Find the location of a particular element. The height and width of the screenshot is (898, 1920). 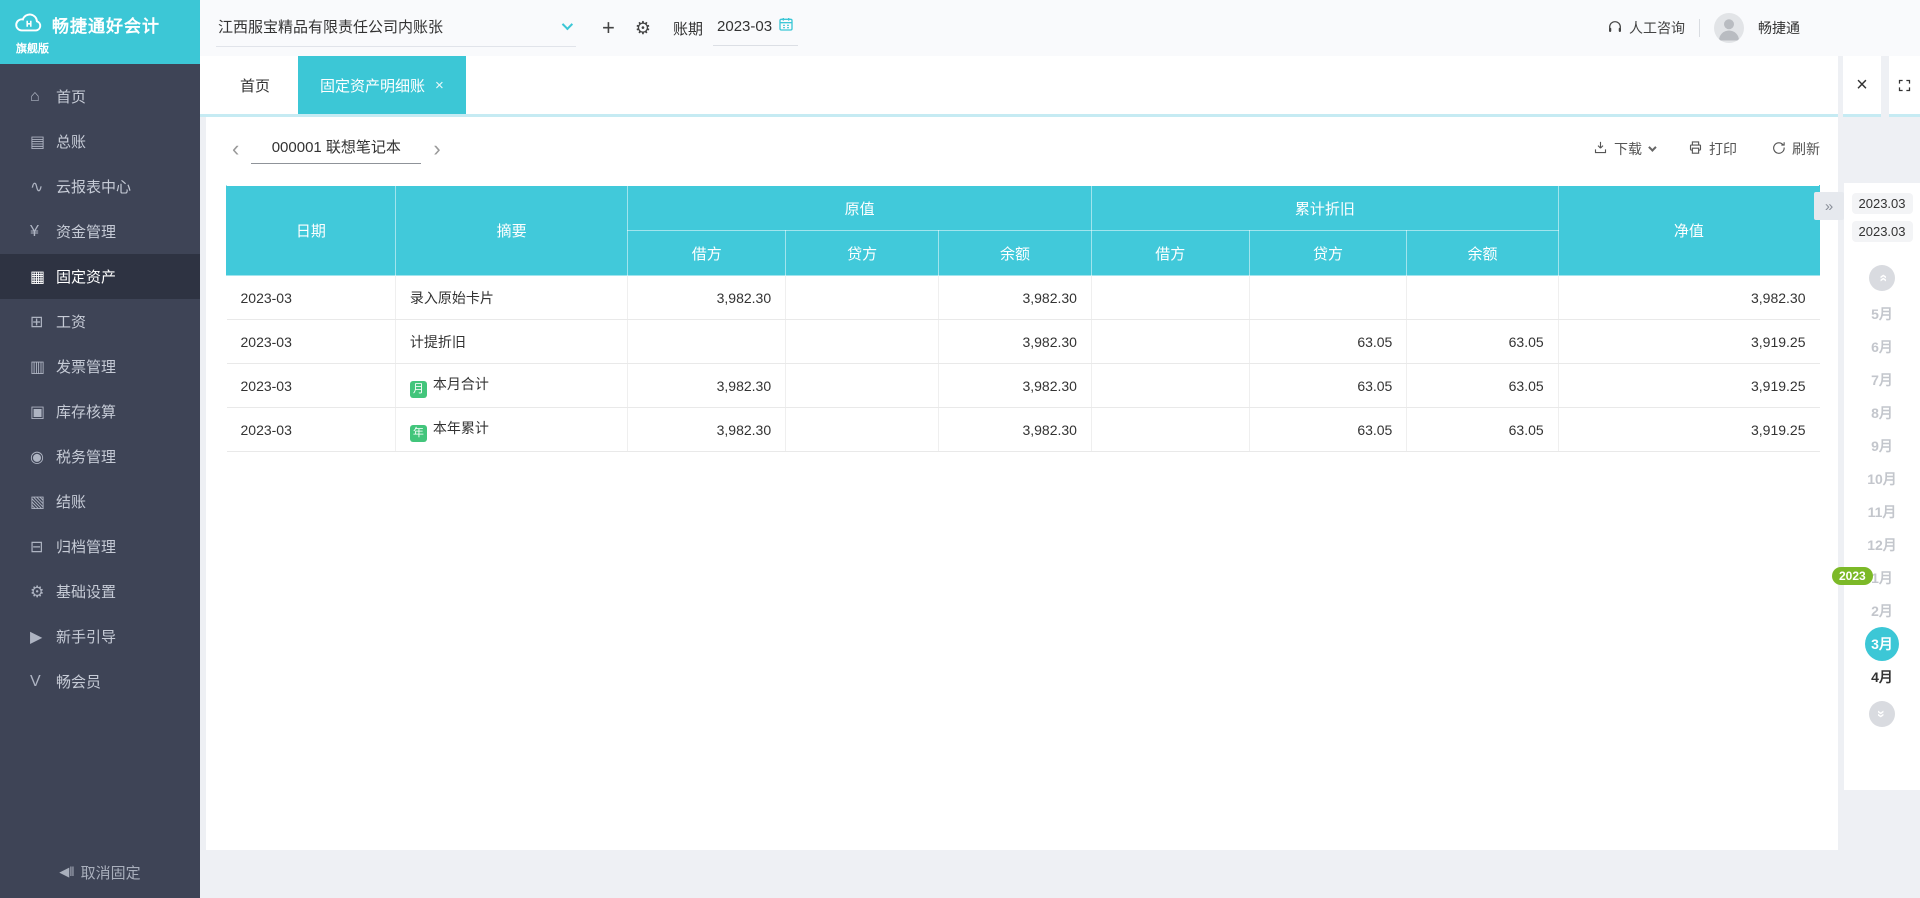

month-item-9: 9月 is located at coordinates (1882, 445).